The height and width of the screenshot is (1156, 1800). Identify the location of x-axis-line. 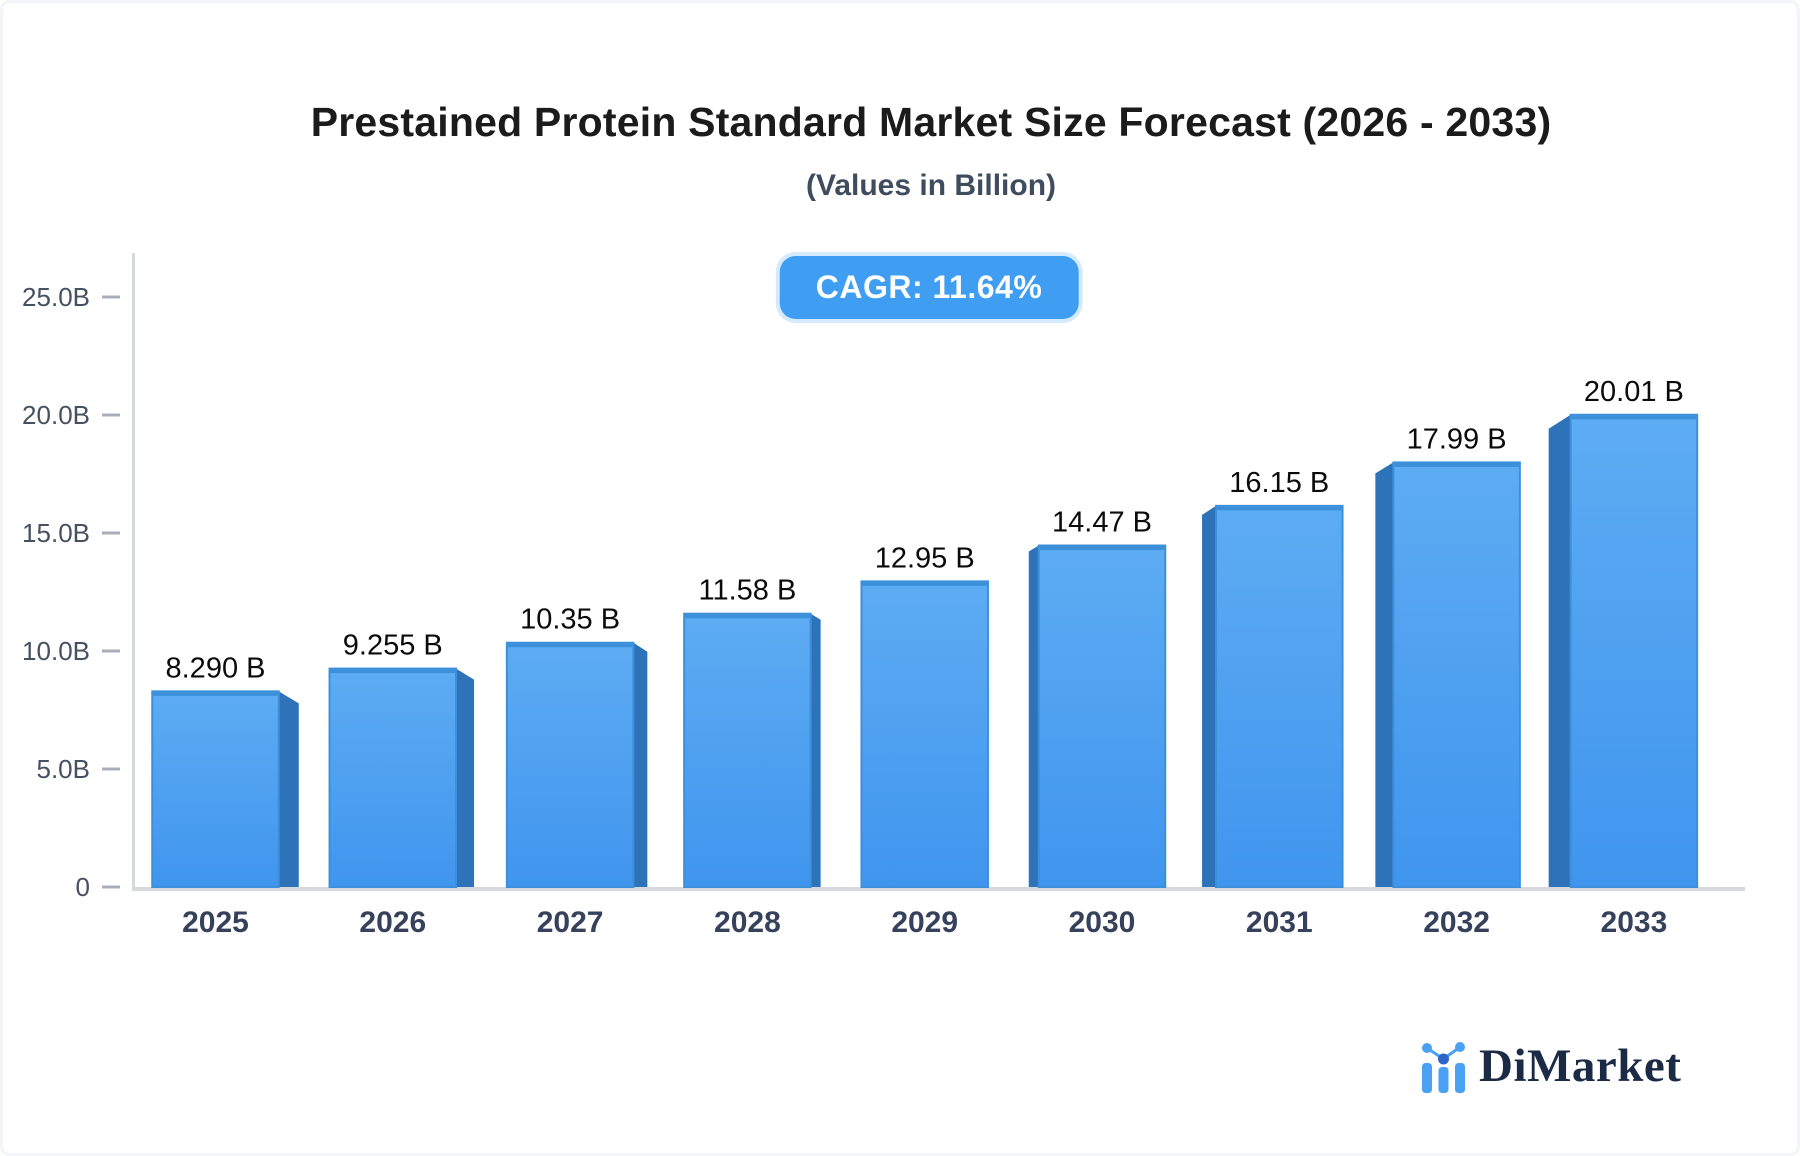
(938, 889).